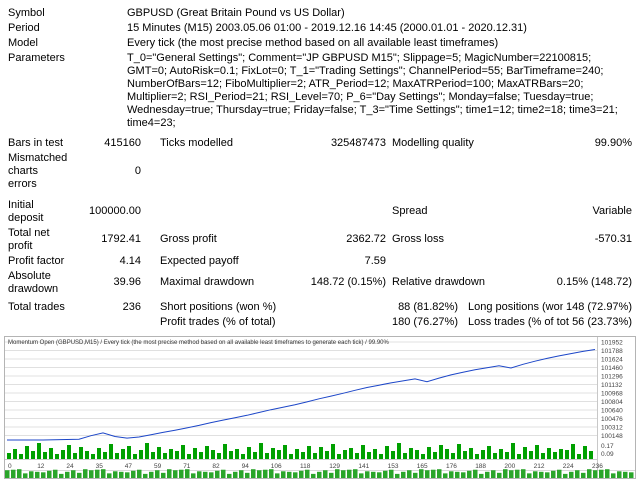 Image resolution: width=640 pixels, height=480 pixels. I want to click on x-axis-label: 82, so click(216, 466).